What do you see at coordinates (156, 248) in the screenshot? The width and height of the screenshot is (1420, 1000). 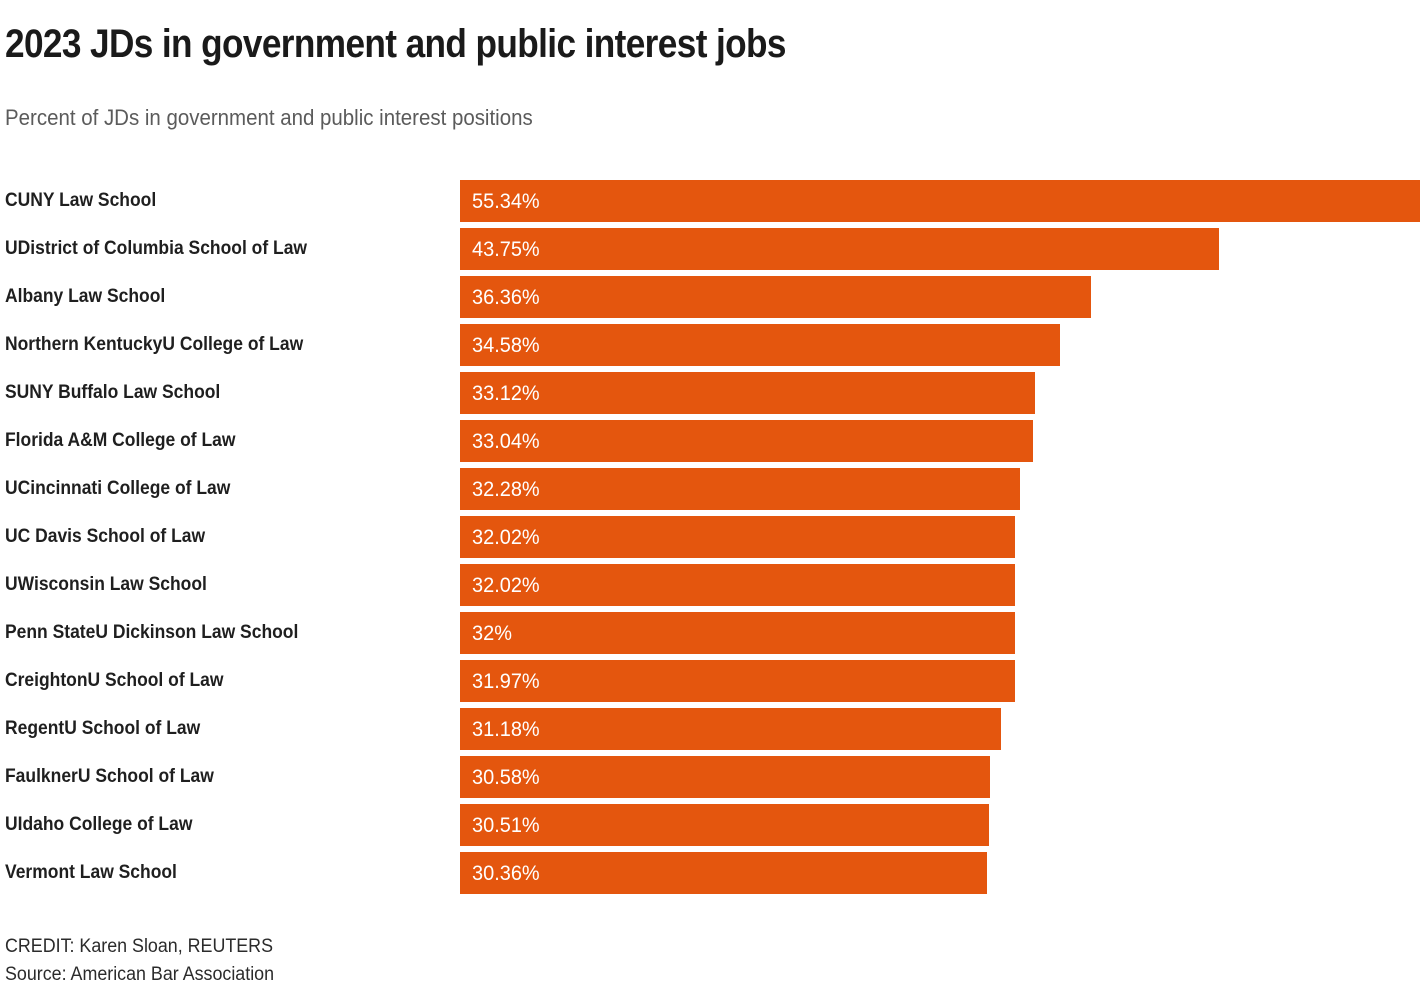 I see `bar-category-label: UDistrict of Columbia School of Law` at bounding box center [156, 248].